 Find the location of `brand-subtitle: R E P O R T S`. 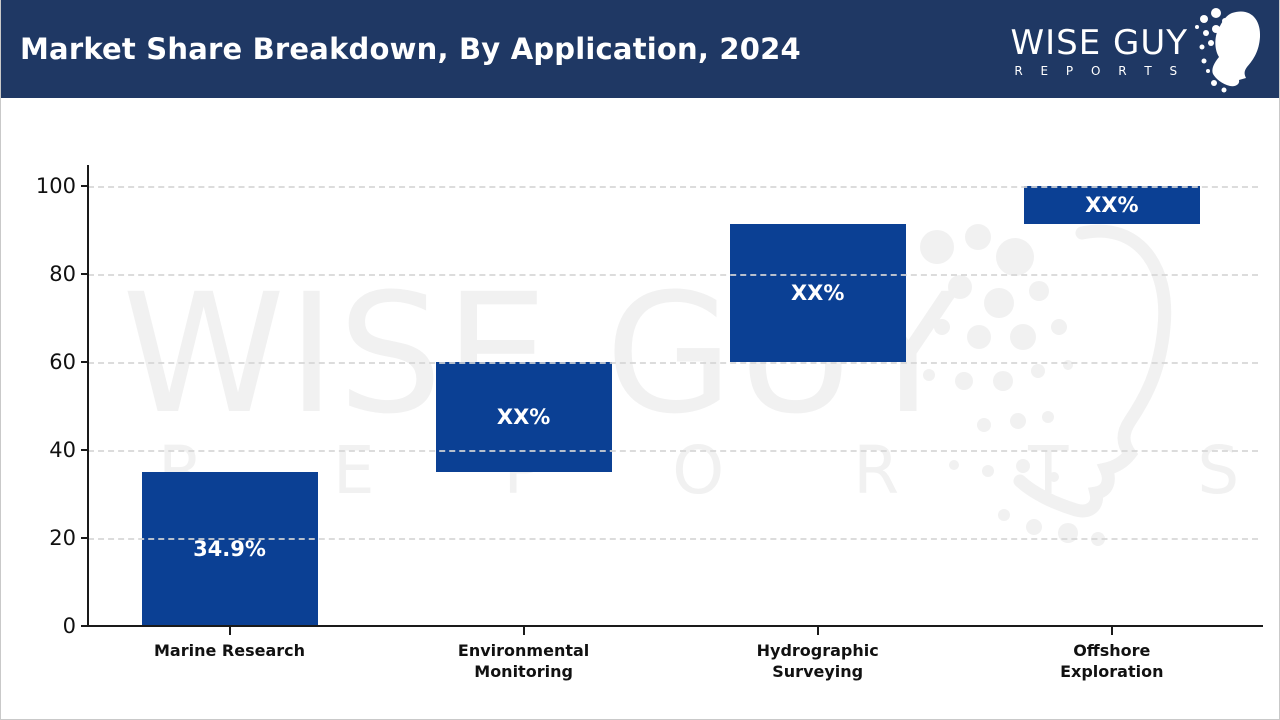

brand-subtitle: R E P O R T S is located at coordinates (1099, 70).